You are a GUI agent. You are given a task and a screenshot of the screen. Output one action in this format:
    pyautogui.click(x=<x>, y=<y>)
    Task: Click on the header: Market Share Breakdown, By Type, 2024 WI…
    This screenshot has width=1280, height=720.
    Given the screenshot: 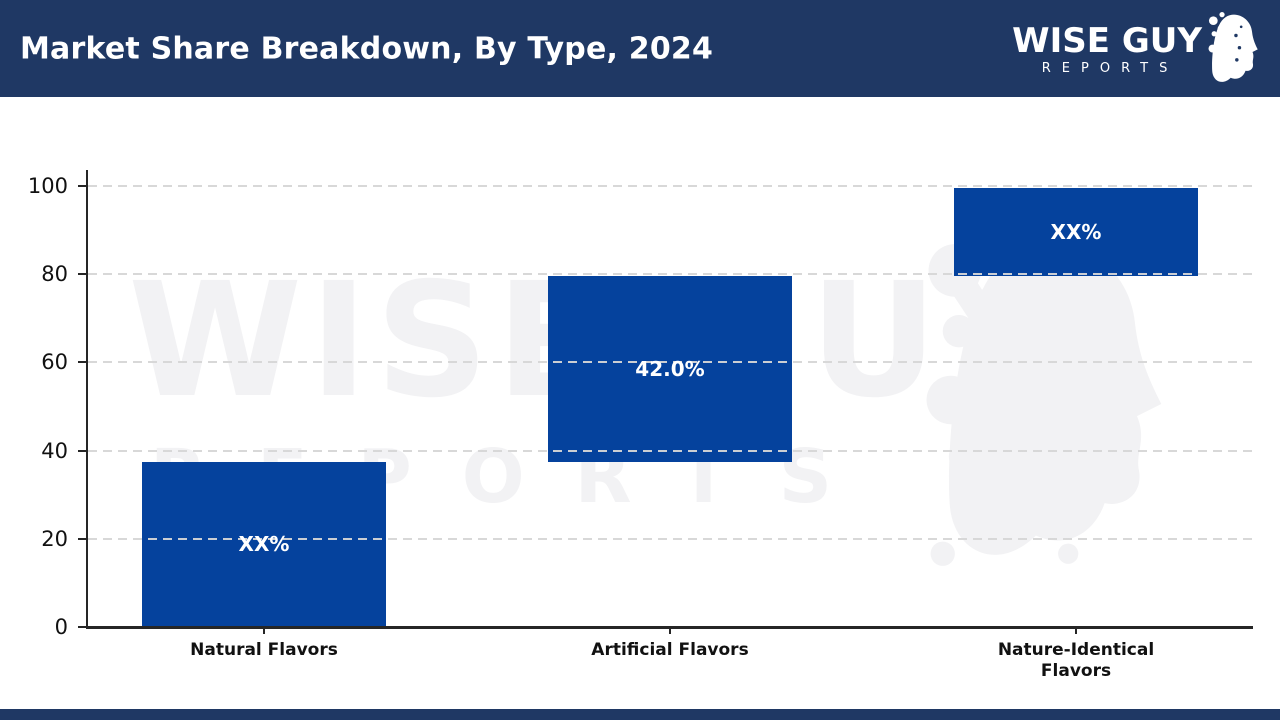 What is the action you would take?
    pyautogui.click(x=640, y=48)
    